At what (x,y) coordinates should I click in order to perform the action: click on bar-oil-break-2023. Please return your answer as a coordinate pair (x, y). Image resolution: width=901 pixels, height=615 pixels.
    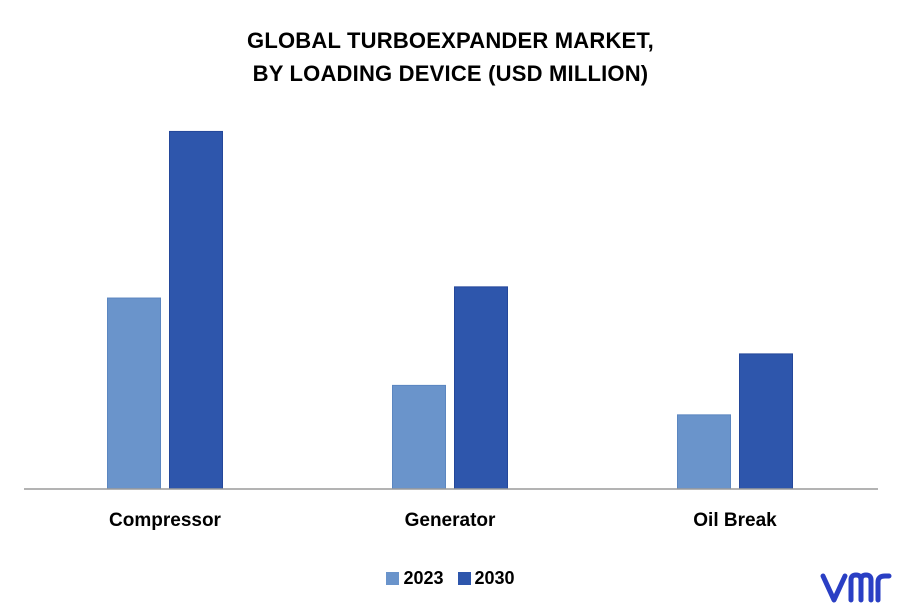
    Looking at the image, I should click on (704, 452).